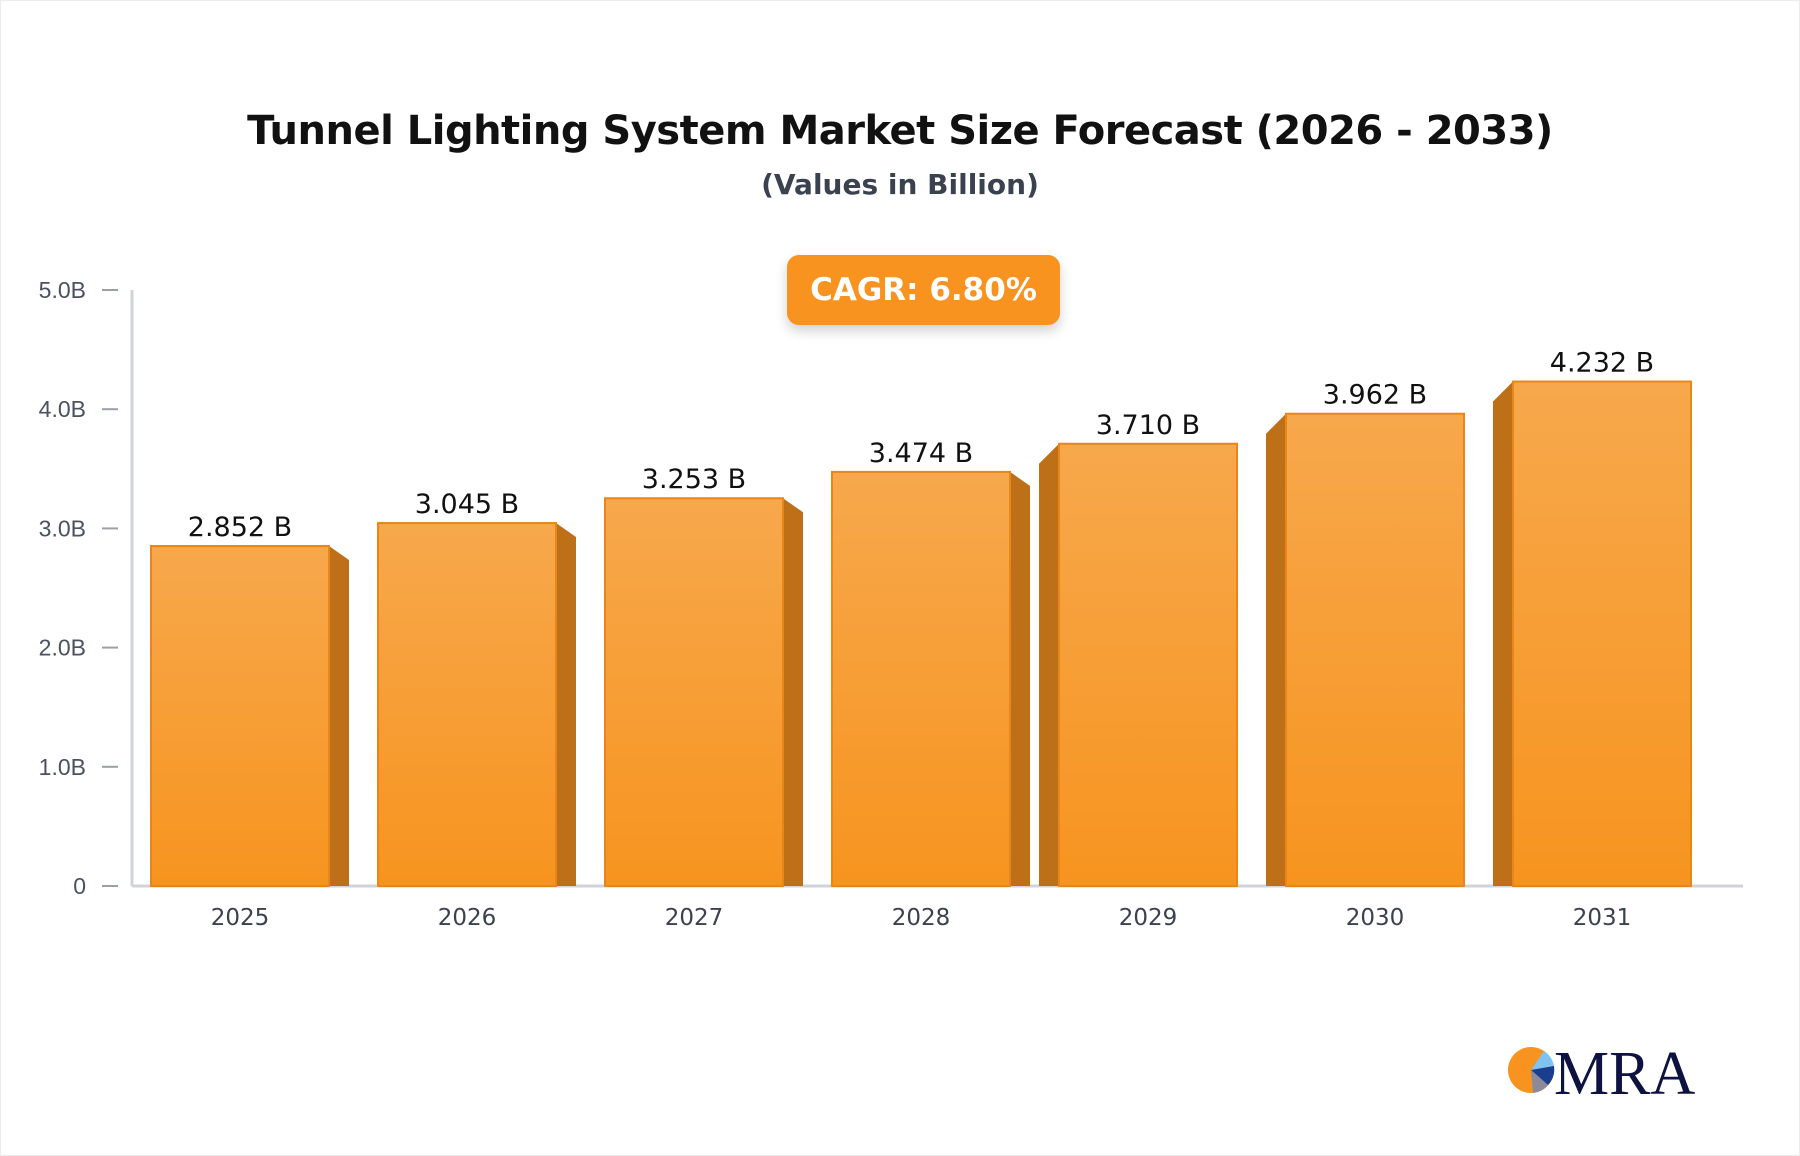 The height and width of the screenshot is (1156, 1800). What do you see at coordinates (467, 504) in the screenshot?
I see `data-label: 3.045 B` at bounding box center [467, 504].